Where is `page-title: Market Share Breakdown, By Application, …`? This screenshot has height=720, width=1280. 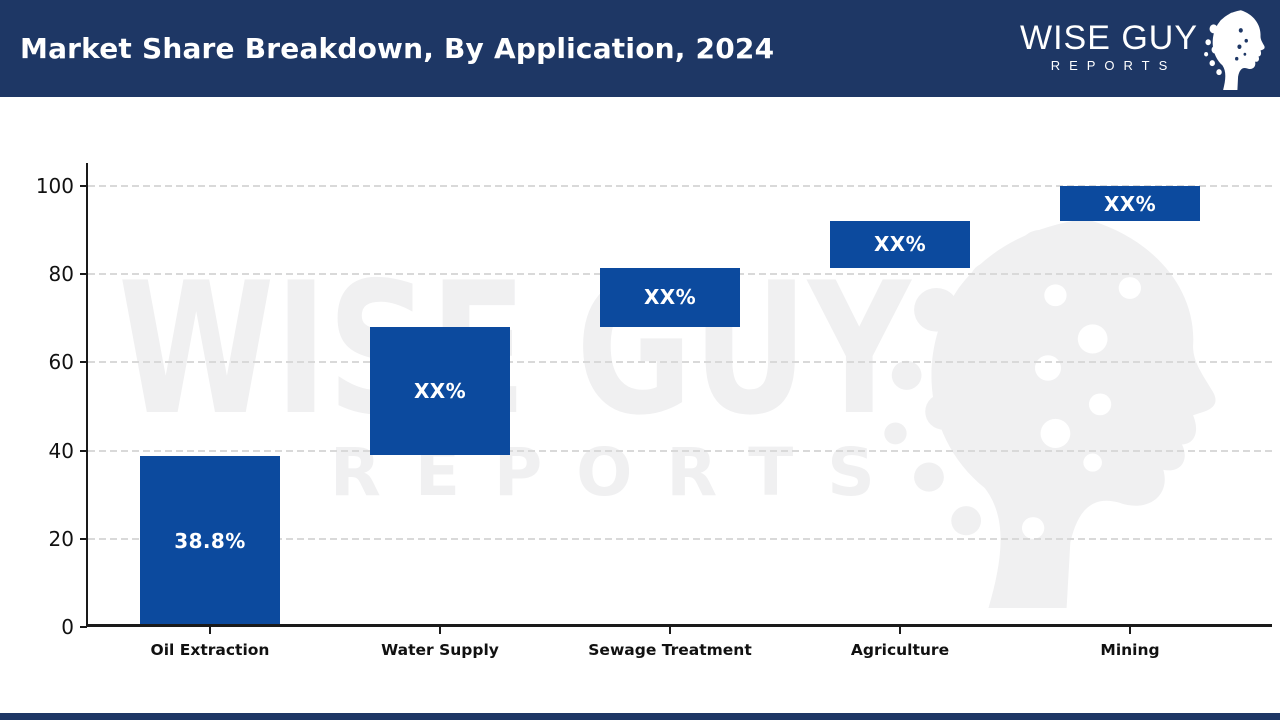 page-title: Market Share Breakdown, By Application, … is located at coordinates (397, 48).